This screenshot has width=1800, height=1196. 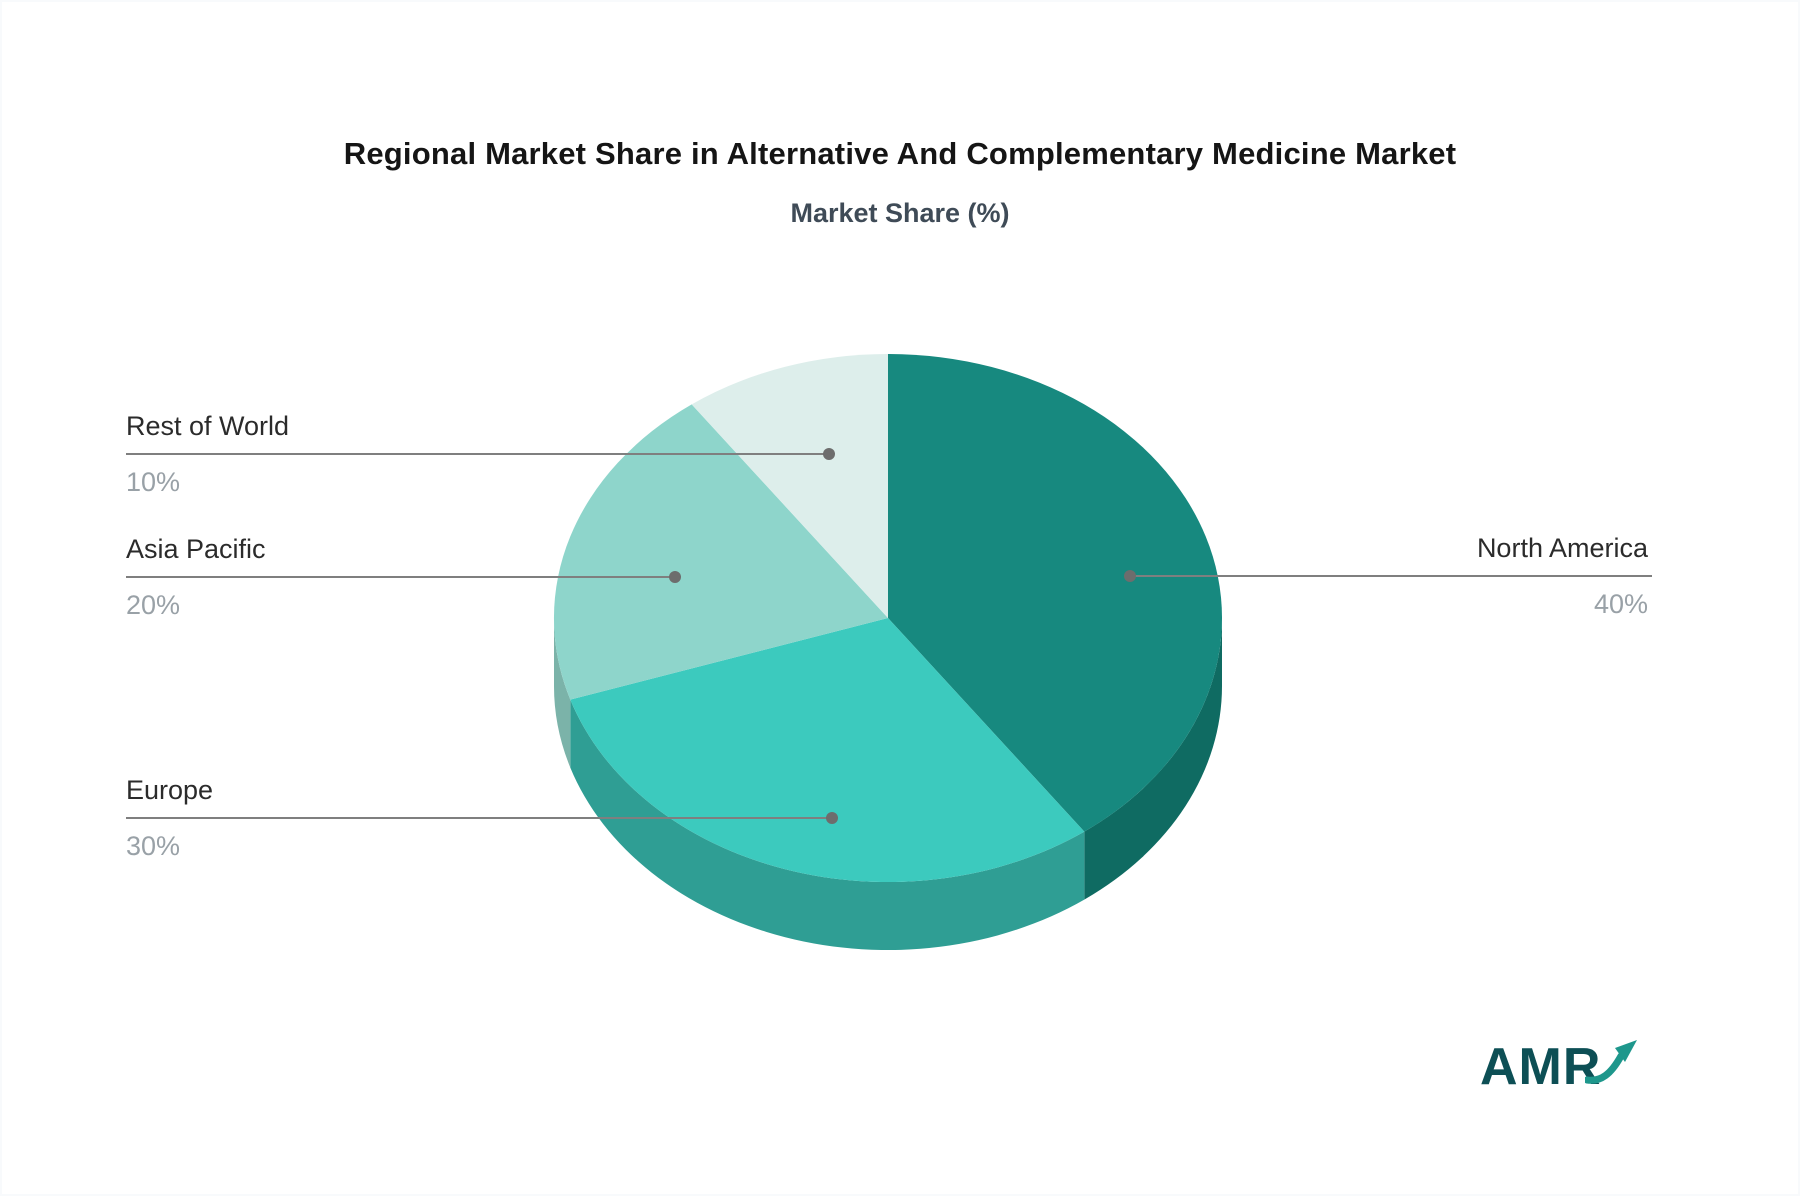 I want to click on chart-subtitle: Market Share (%), so click(x=900, y=213).